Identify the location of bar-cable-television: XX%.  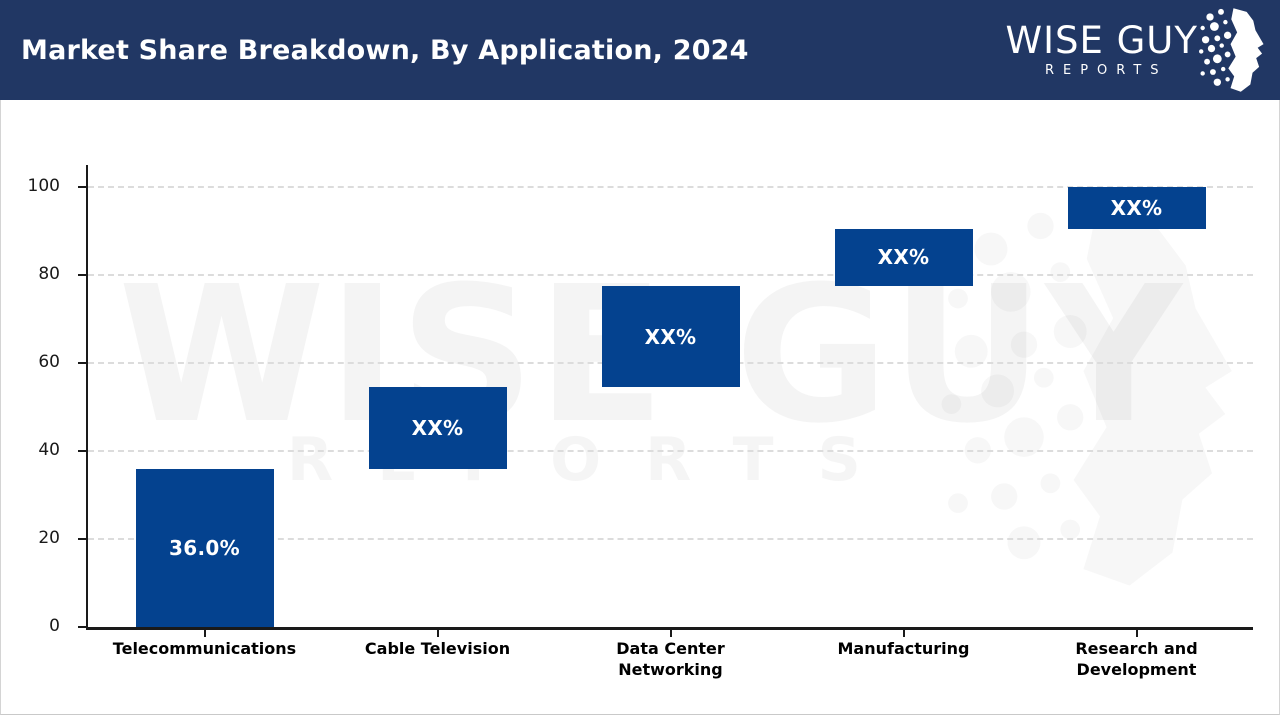
(437, 428).